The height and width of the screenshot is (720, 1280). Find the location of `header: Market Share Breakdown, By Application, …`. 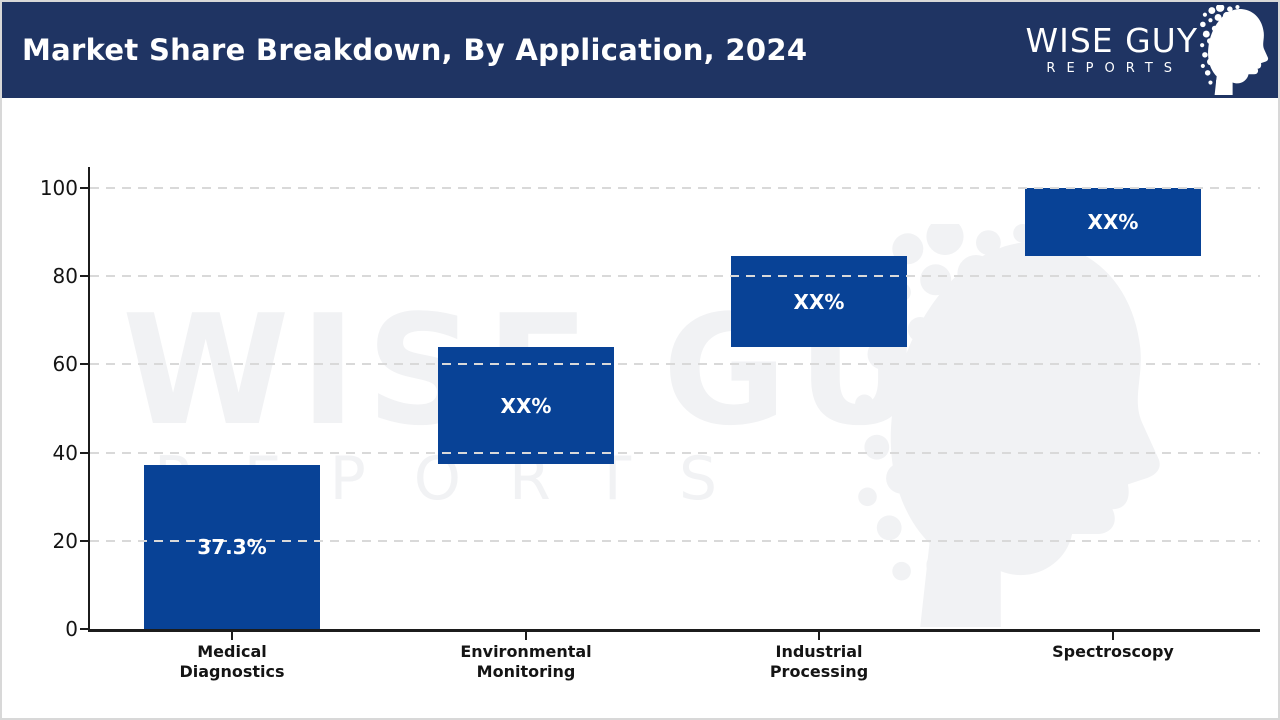

header: Market Share Breakdown, By Application, … is located at coordinates (640, 50).